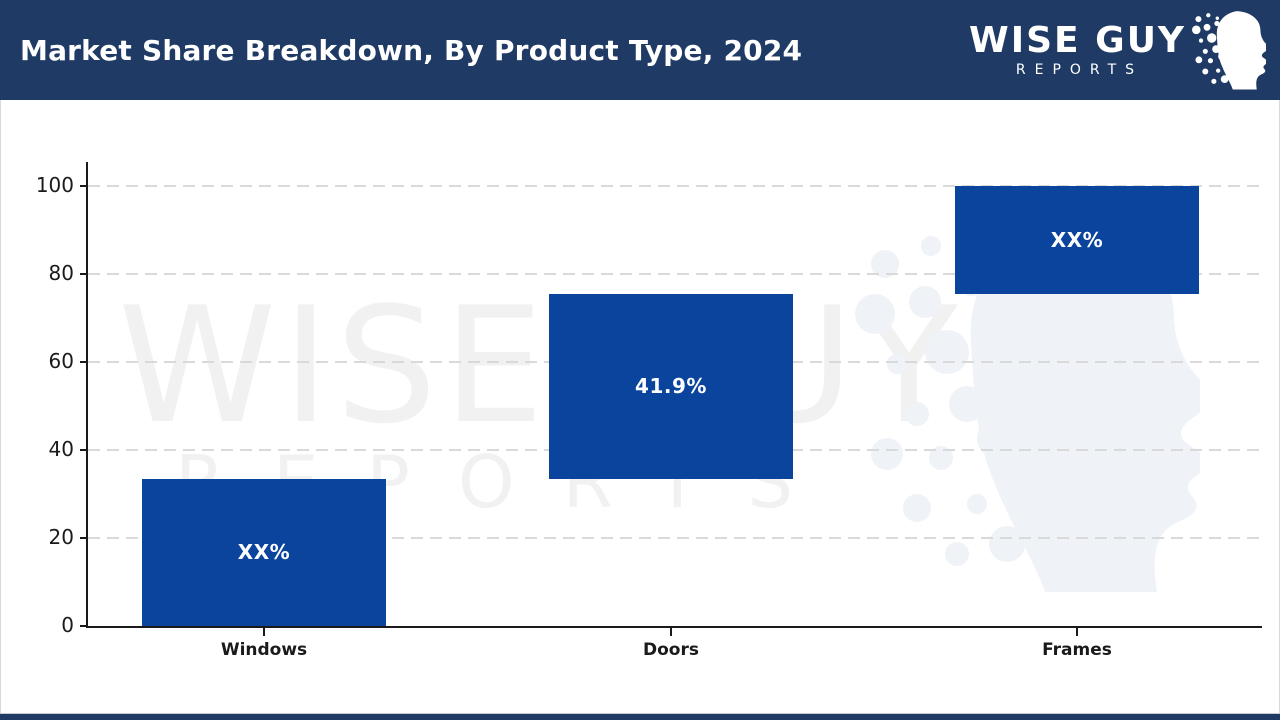 Image resolution: width=1280 pixels, height=720 pixels. What do you see at coordinates (640, 716) in the screenshot?
I see `footer-bar` at bounding box center [640, 716].